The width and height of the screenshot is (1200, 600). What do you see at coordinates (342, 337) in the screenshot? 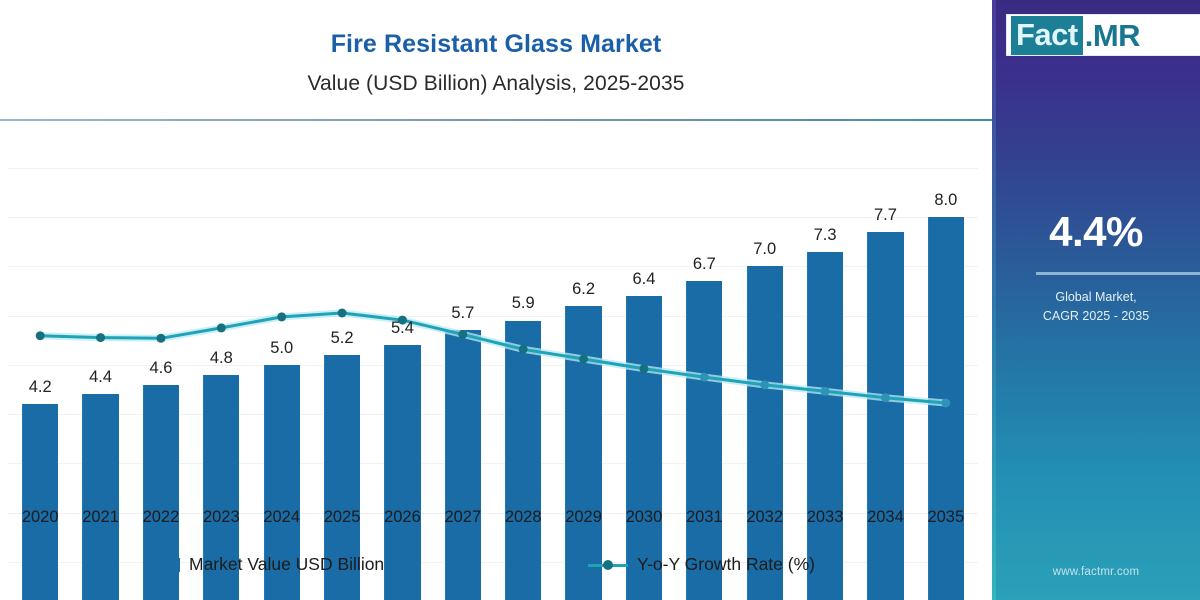
I see `bar-value-label: 5.2` at bounding box center [342, 337].